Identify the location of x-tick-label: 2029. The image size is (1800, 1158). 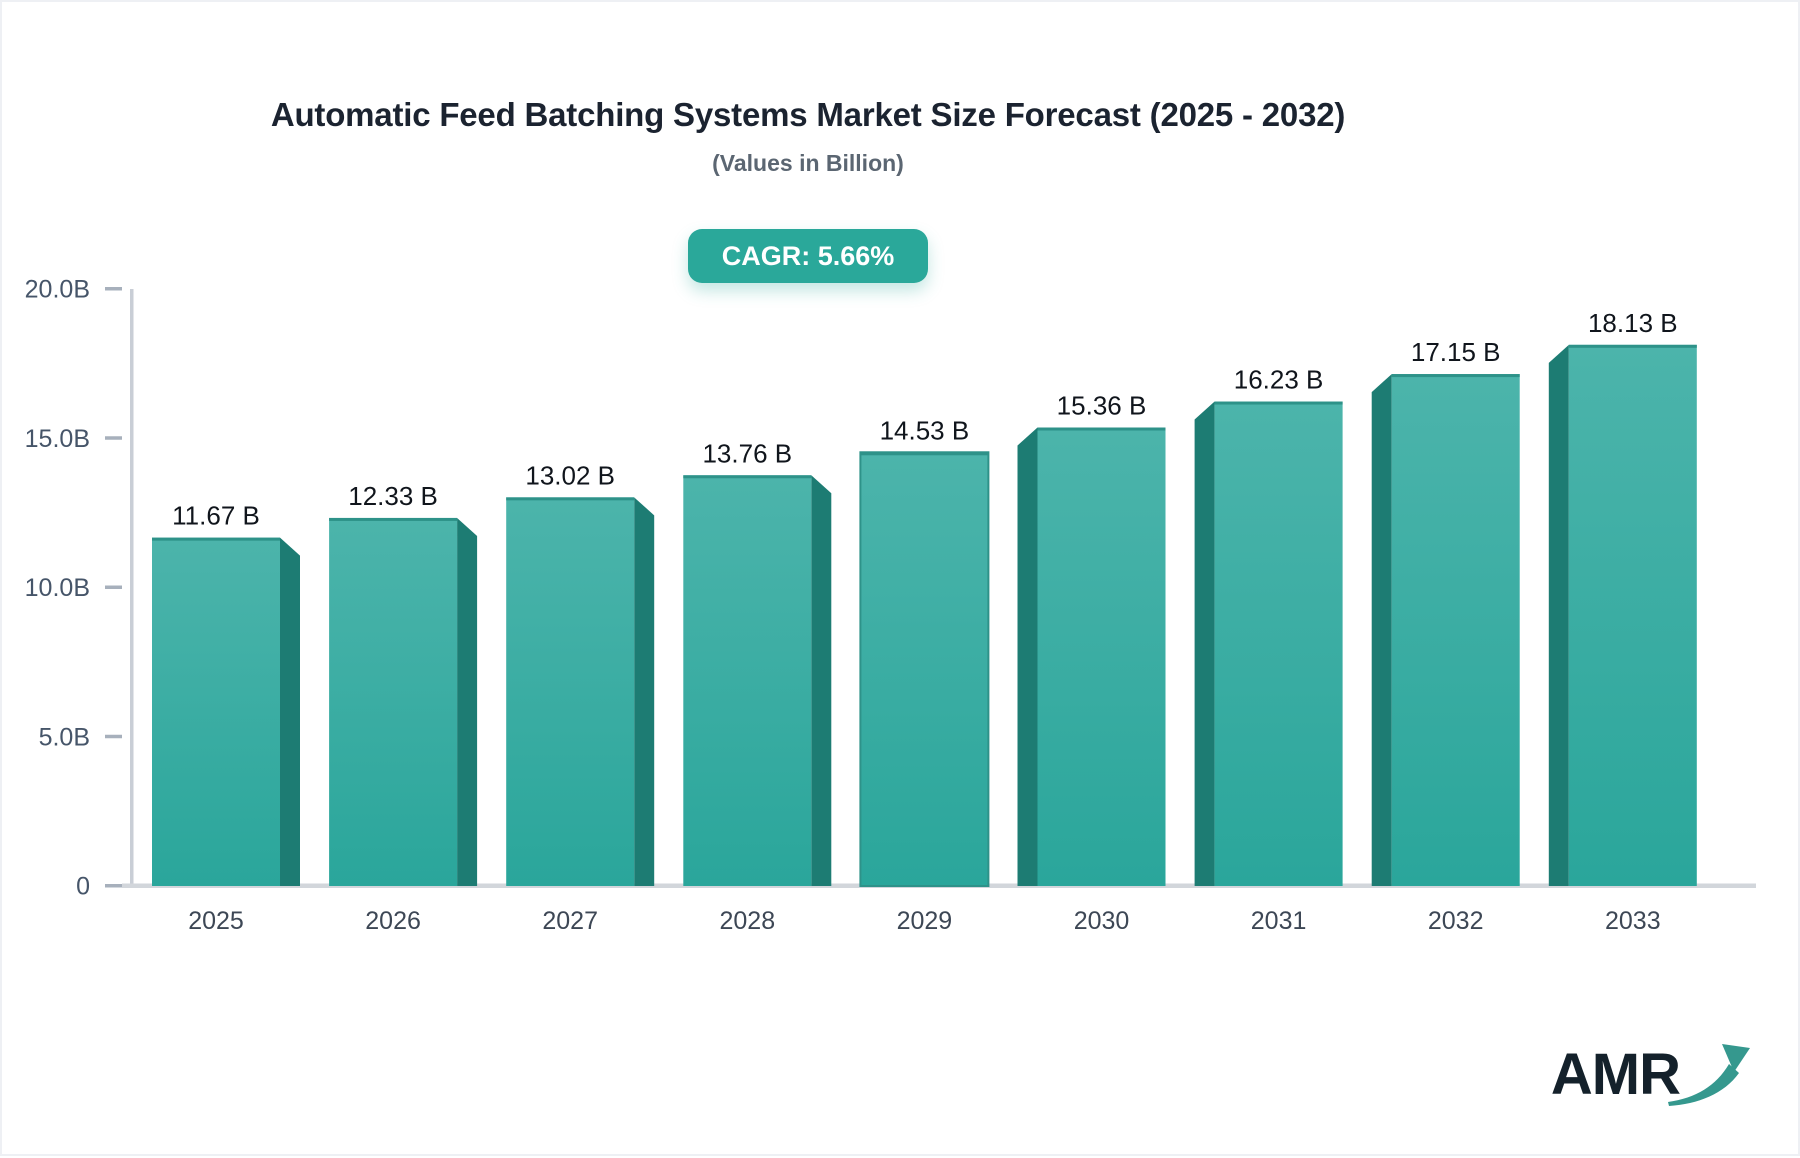
(925, 921).